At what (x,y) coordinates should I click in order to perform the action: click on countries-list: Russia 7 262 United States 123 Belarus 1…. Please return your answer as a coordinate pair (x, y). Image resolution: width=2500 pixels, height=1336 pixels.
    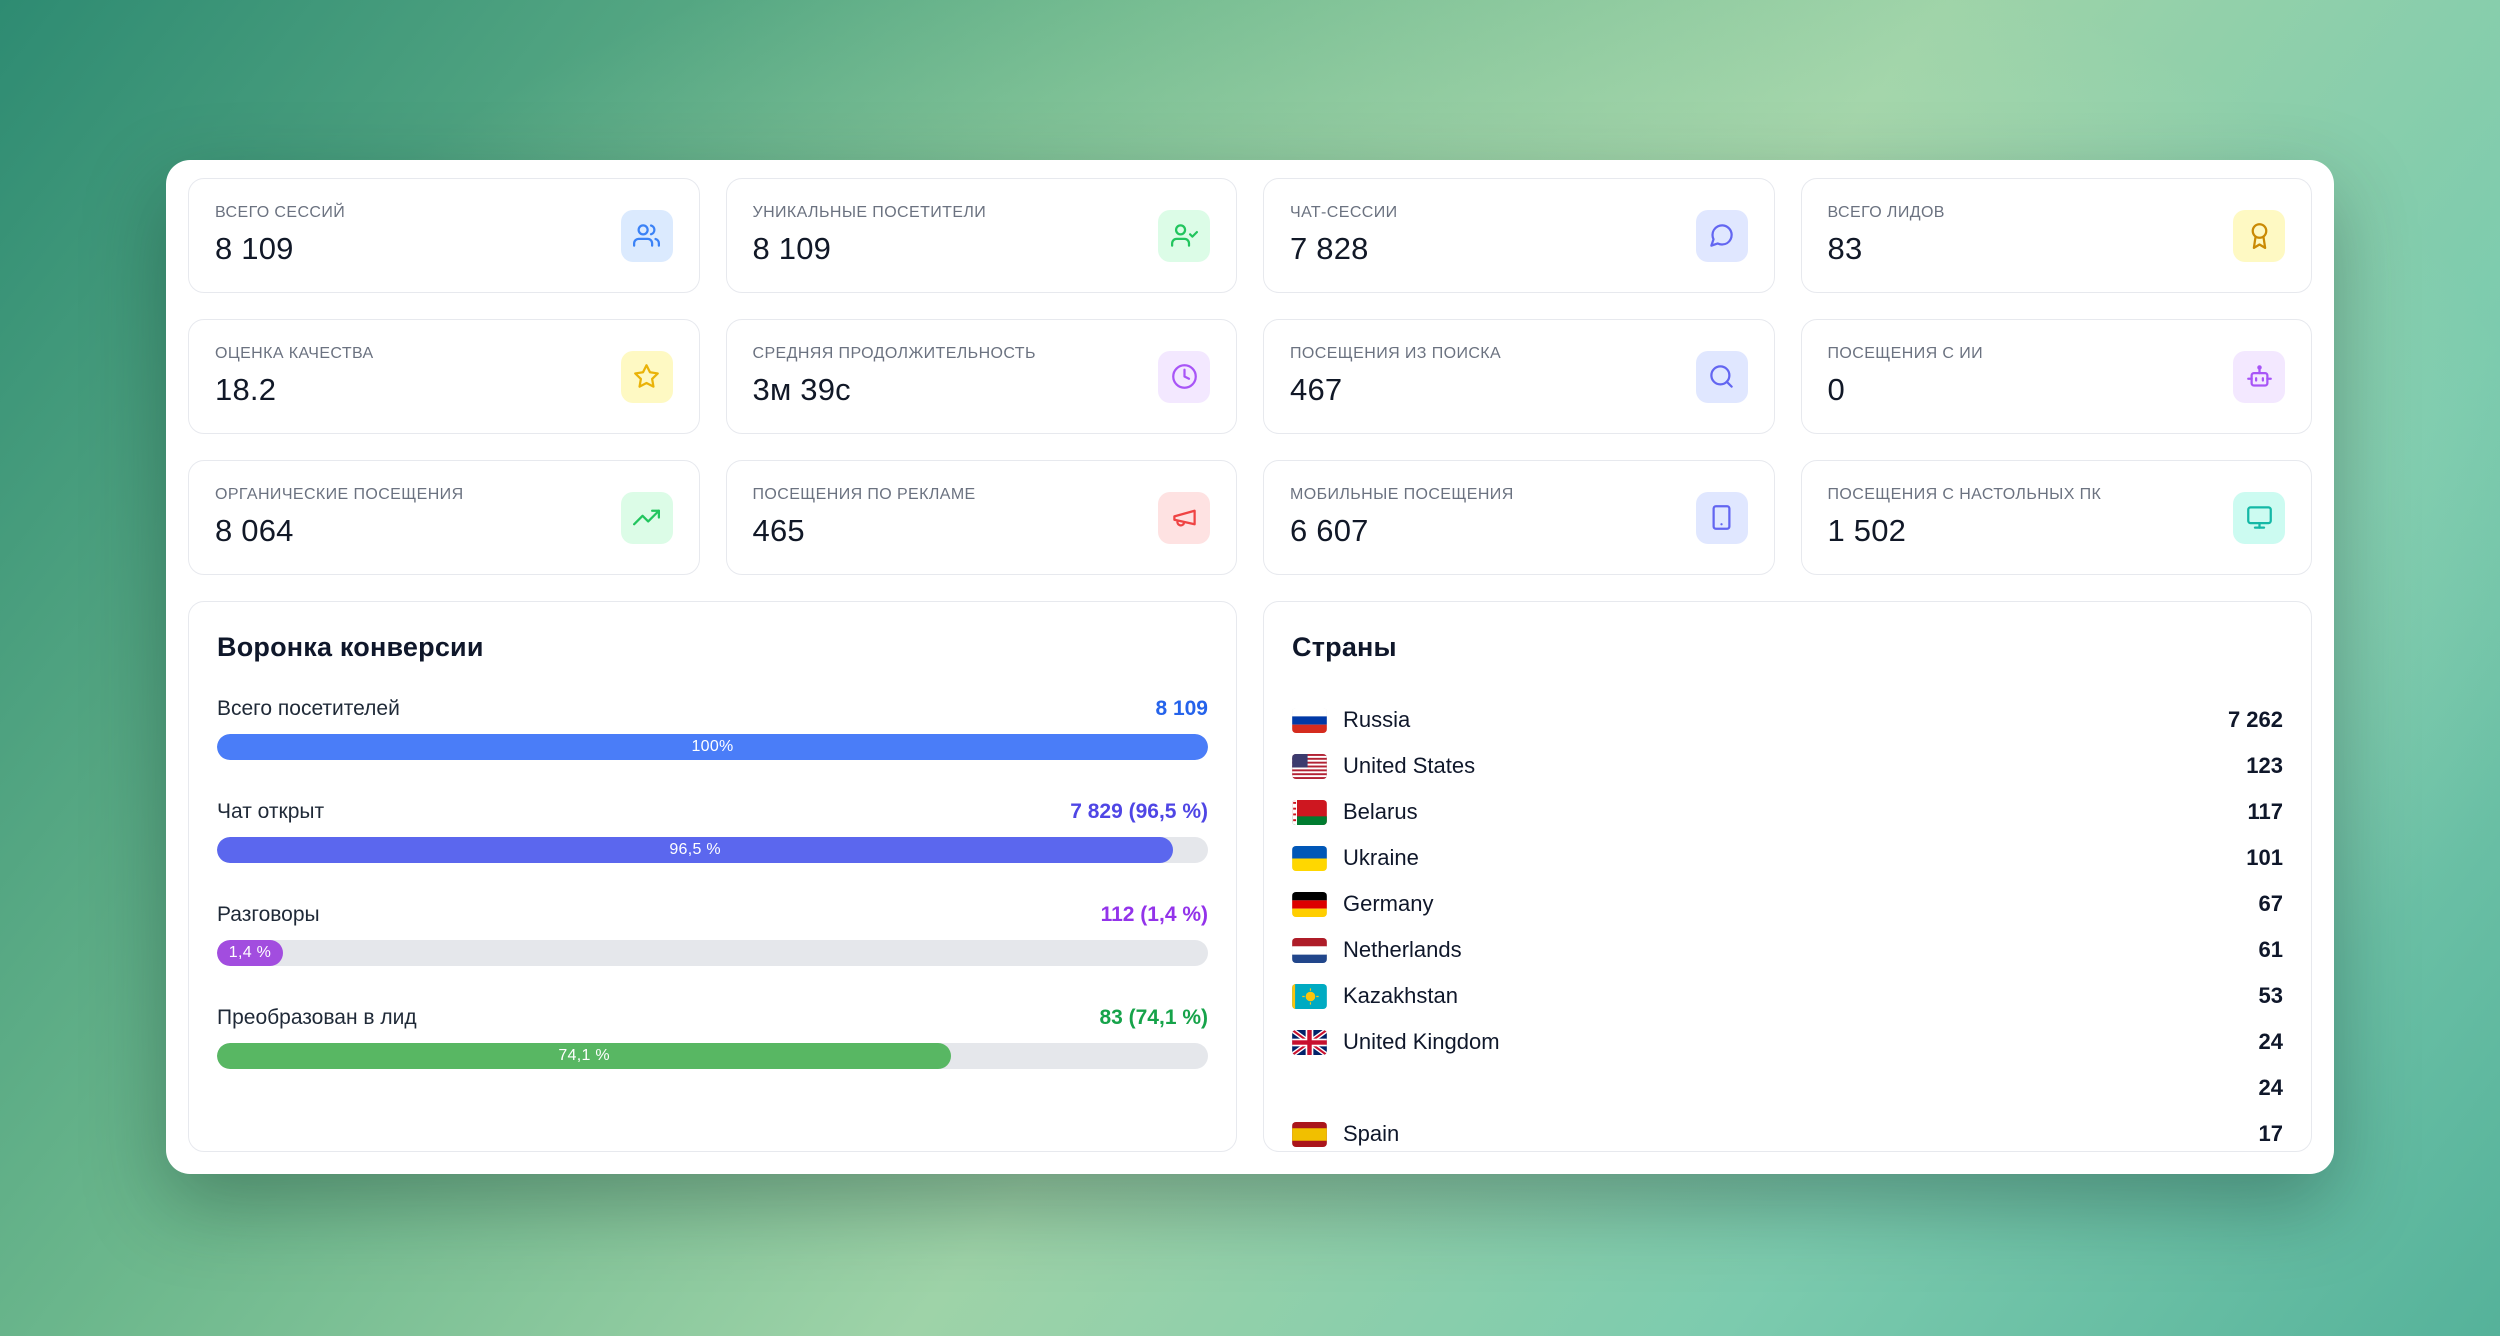
    Looking at the image, I should click on (1787, 927).